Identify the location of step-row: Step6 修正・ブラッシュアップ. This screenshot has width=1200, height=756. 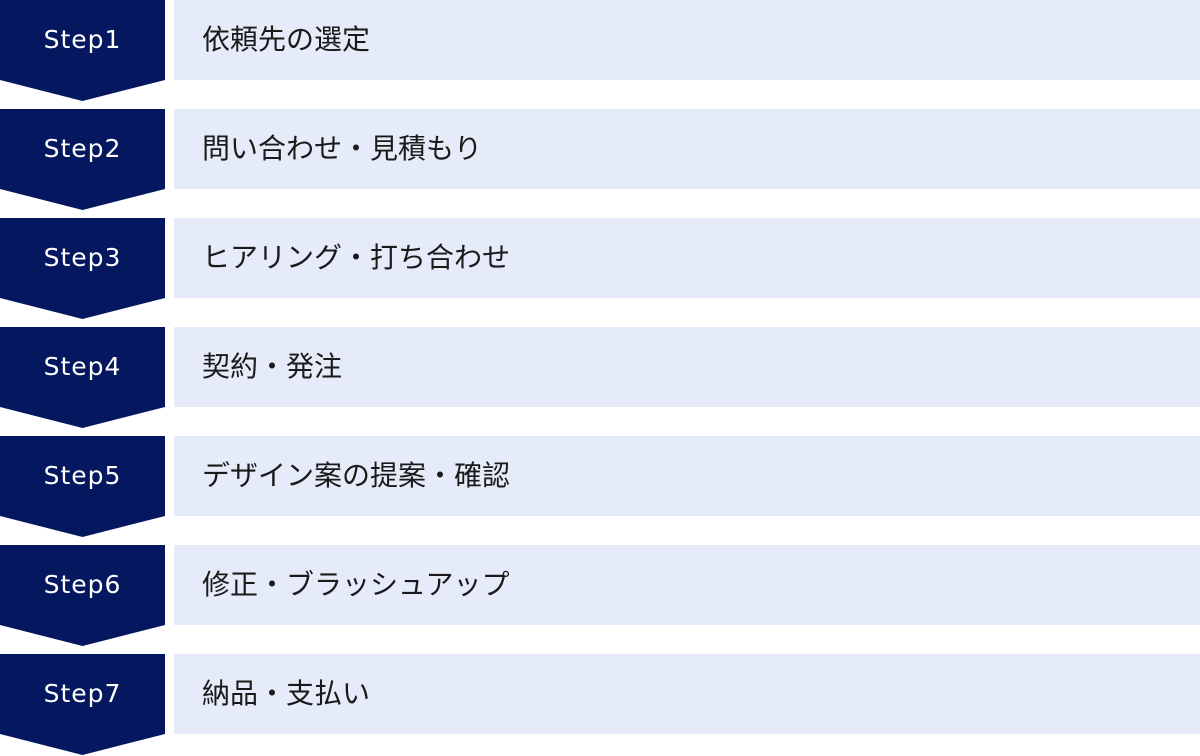
(600, 596).